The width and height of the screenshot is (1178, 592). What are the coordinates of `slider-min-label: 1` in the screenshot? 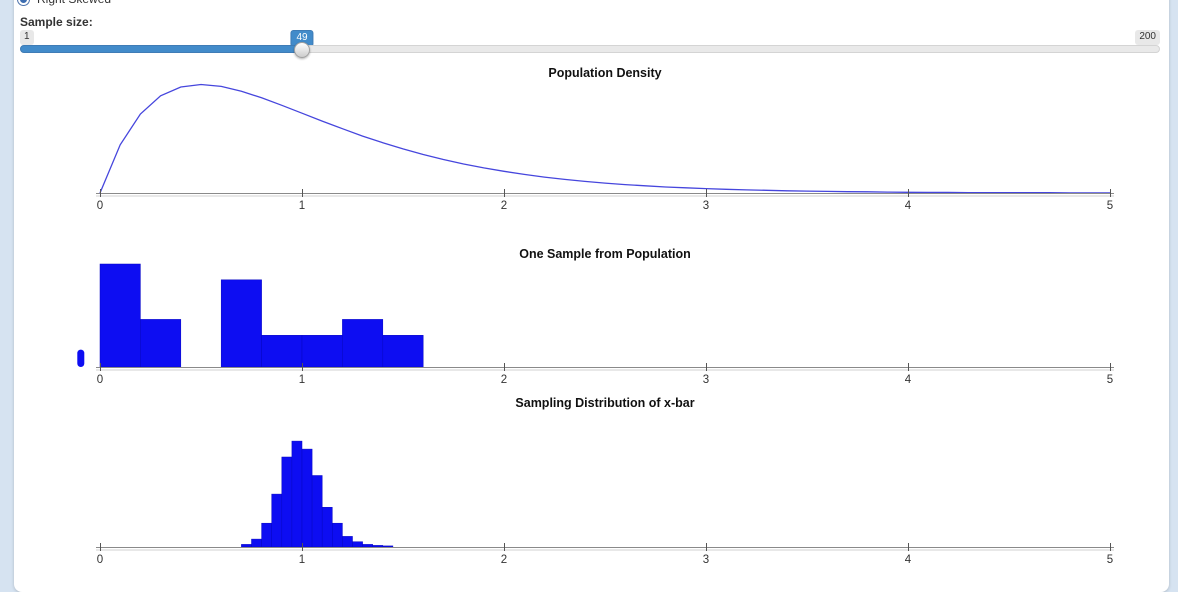 It's located at (27, 37).